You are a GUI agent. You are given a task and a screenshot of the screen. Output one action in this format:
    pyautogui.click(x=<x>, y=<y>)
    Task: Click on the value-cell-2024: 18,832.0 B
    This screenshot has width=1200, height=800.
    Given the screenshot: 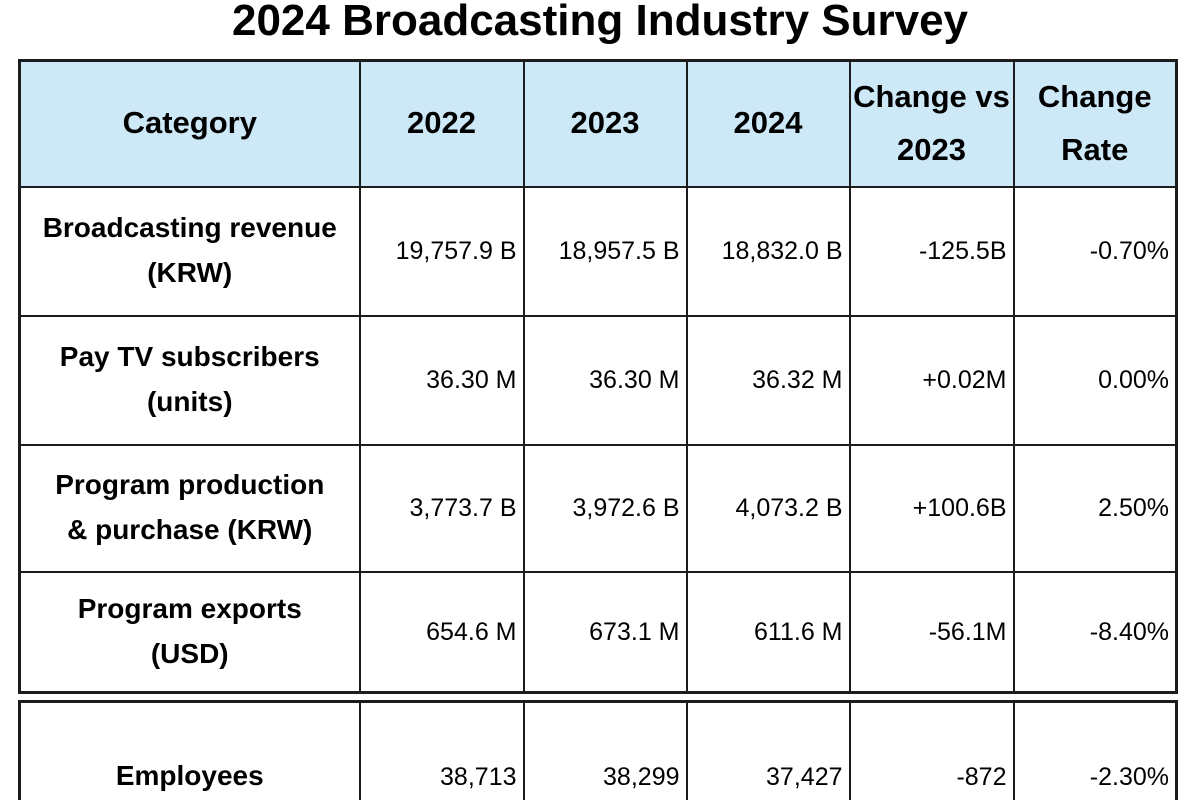 What is the action you would take?
    pyautogui.click(x=768, y=251)
    